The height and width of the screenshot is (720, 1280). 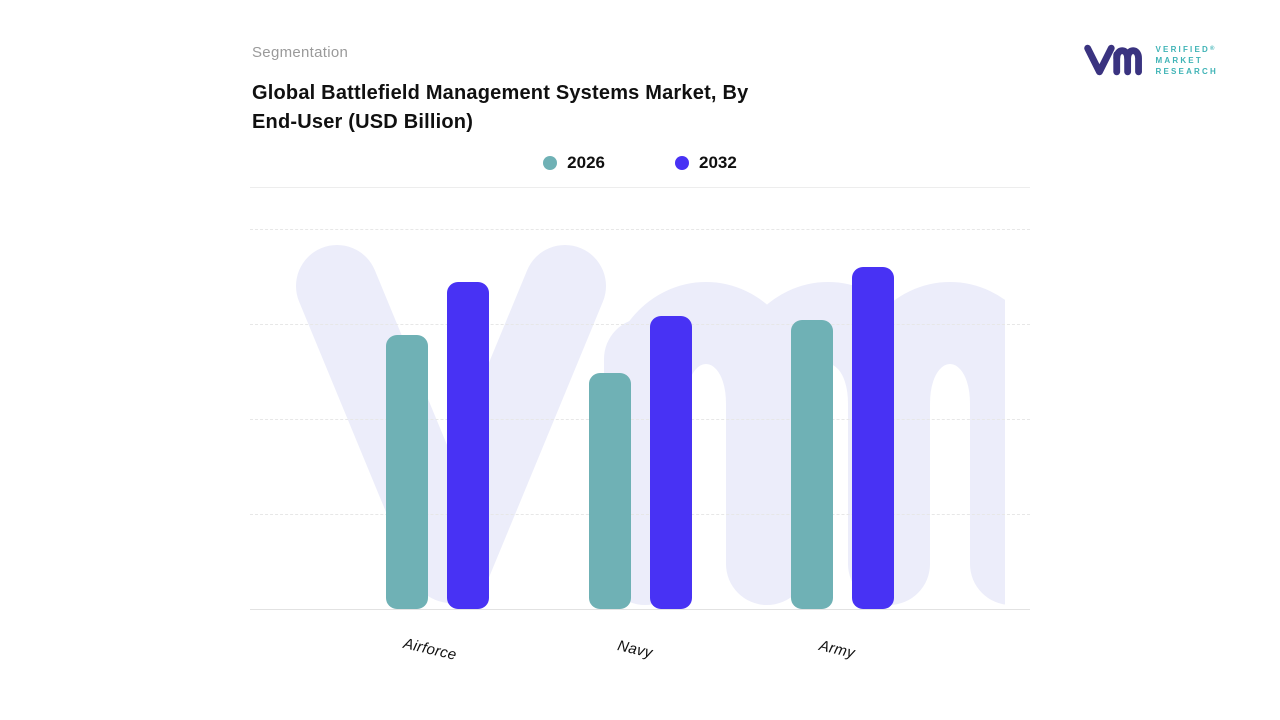 I want to click on legend-label-2026: 2026, so click(x=586, y=162).